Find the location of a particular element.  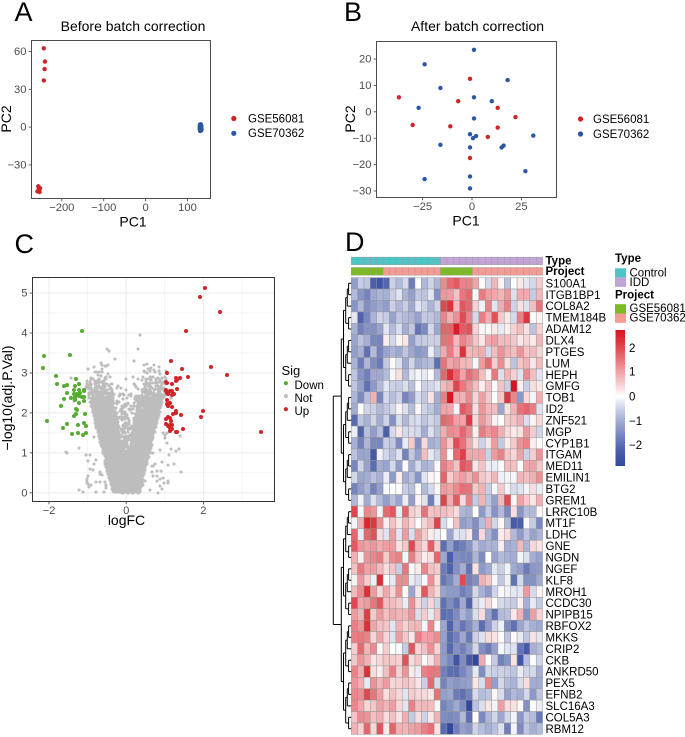

svg-text: Control is located at coordinates (648, 273).